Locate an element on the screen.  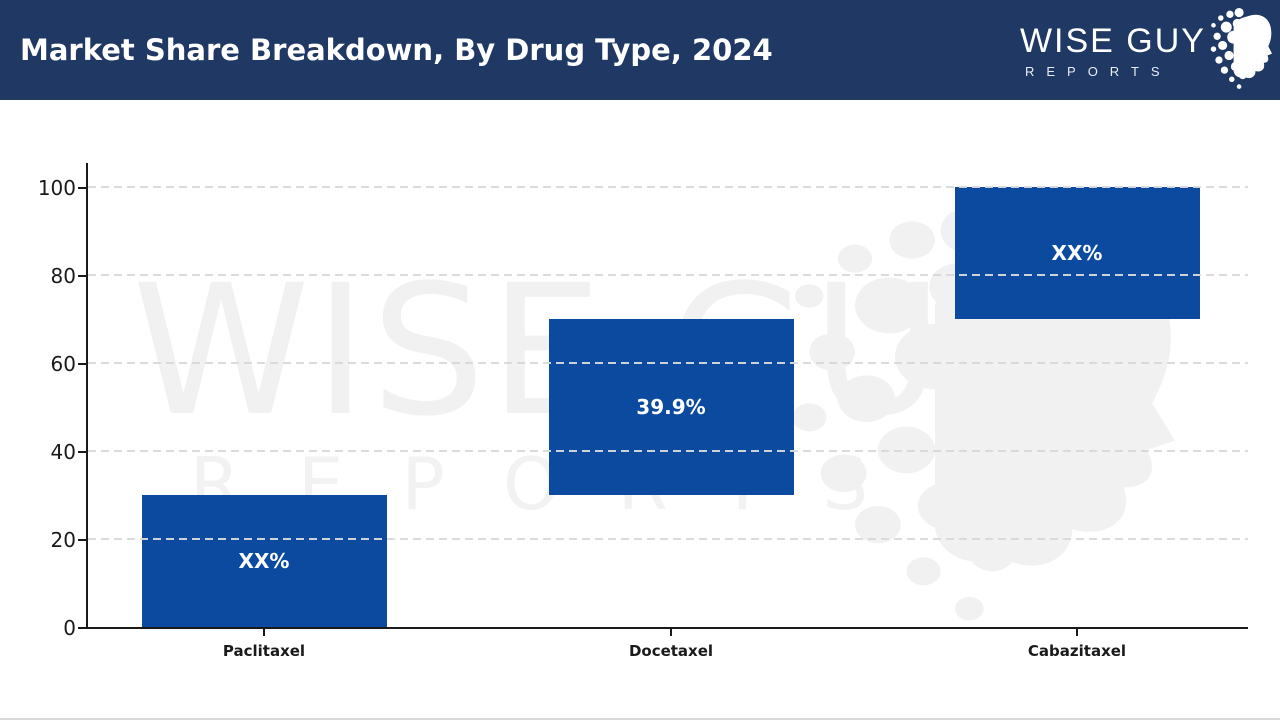
bottom-border is located at coordinates (640, 719).